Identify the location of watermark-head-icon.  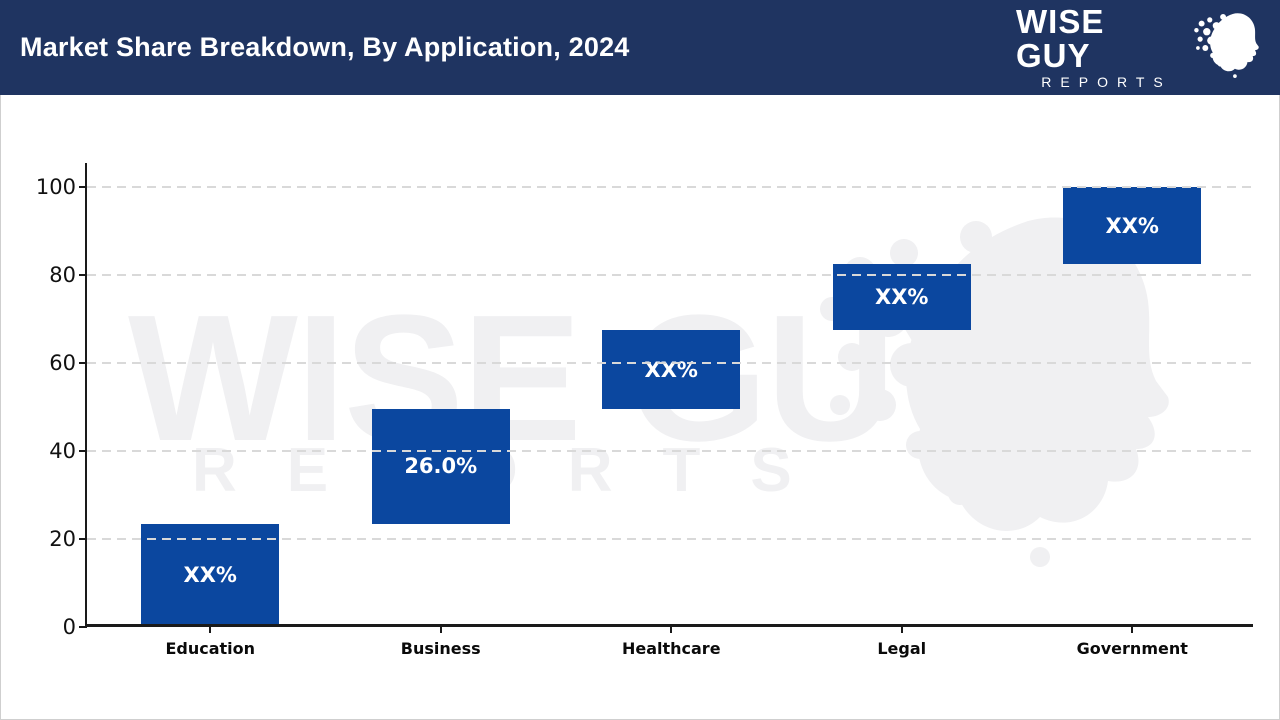
(994, 392).